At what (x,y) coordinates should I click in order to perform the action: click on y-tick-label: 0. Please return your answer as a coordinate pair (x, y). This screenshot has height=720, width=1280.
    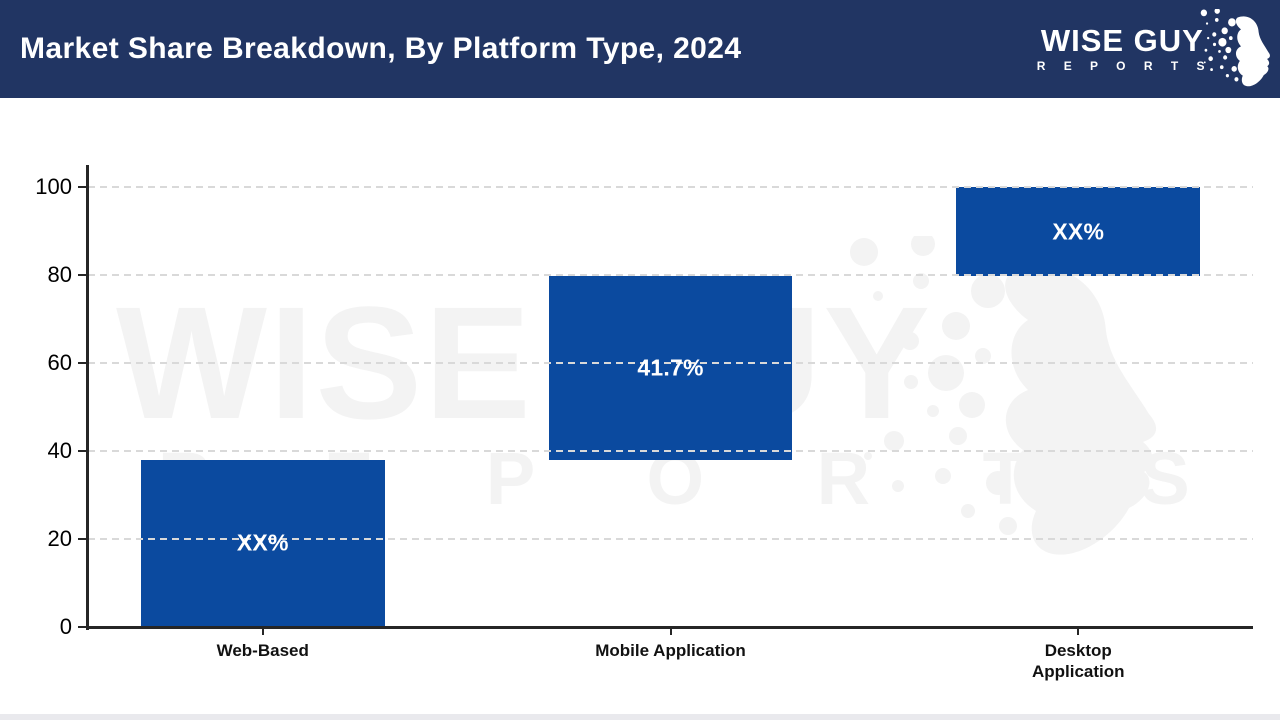
    Looking at the image, I should click on (65, 626).